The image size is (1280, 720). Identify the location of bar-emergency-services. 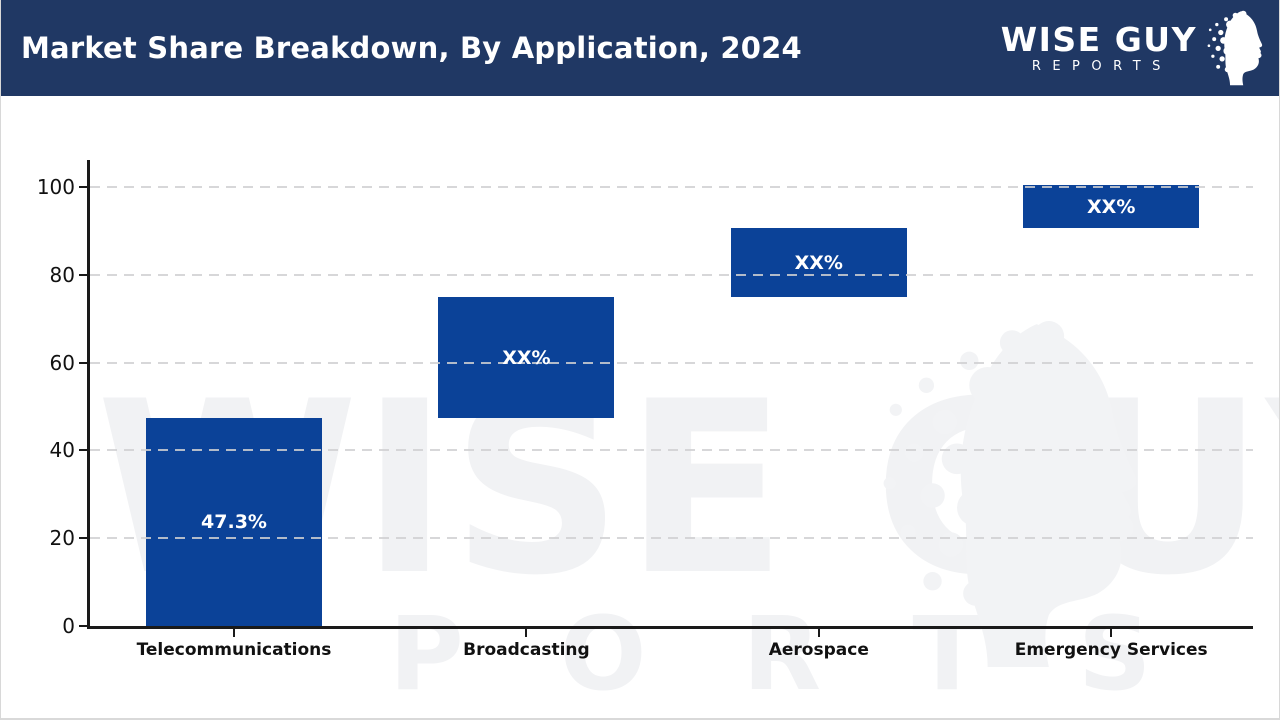
(1111, 207).